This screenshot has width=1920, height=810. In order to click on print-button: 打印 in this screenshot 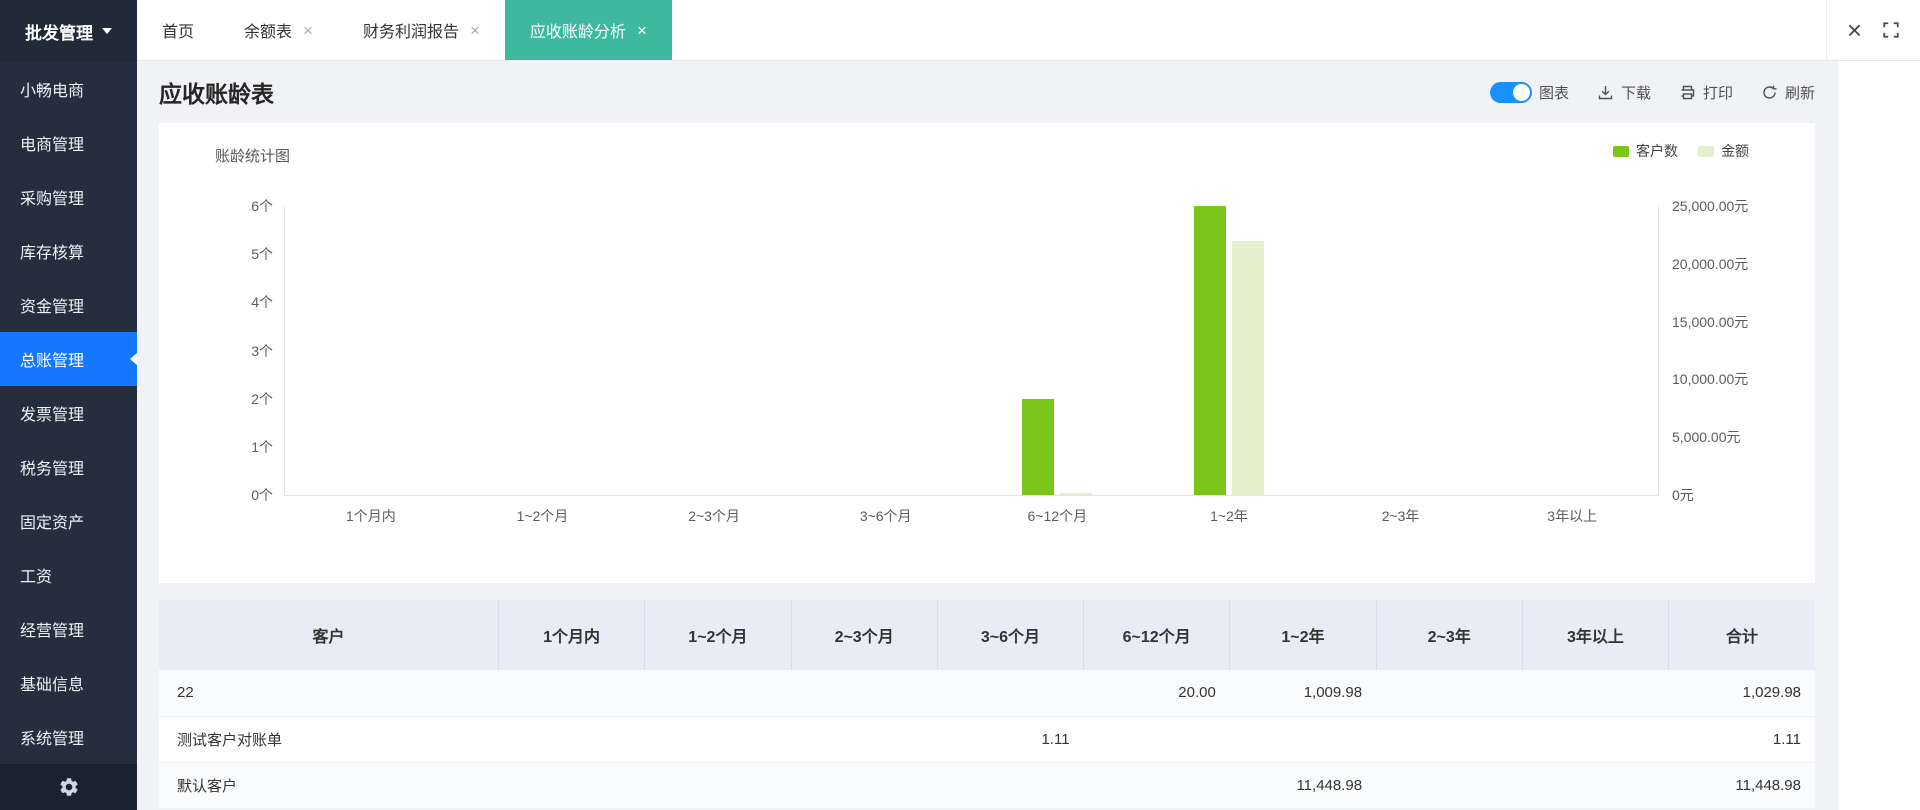, I will do `click(1706, 92)`.